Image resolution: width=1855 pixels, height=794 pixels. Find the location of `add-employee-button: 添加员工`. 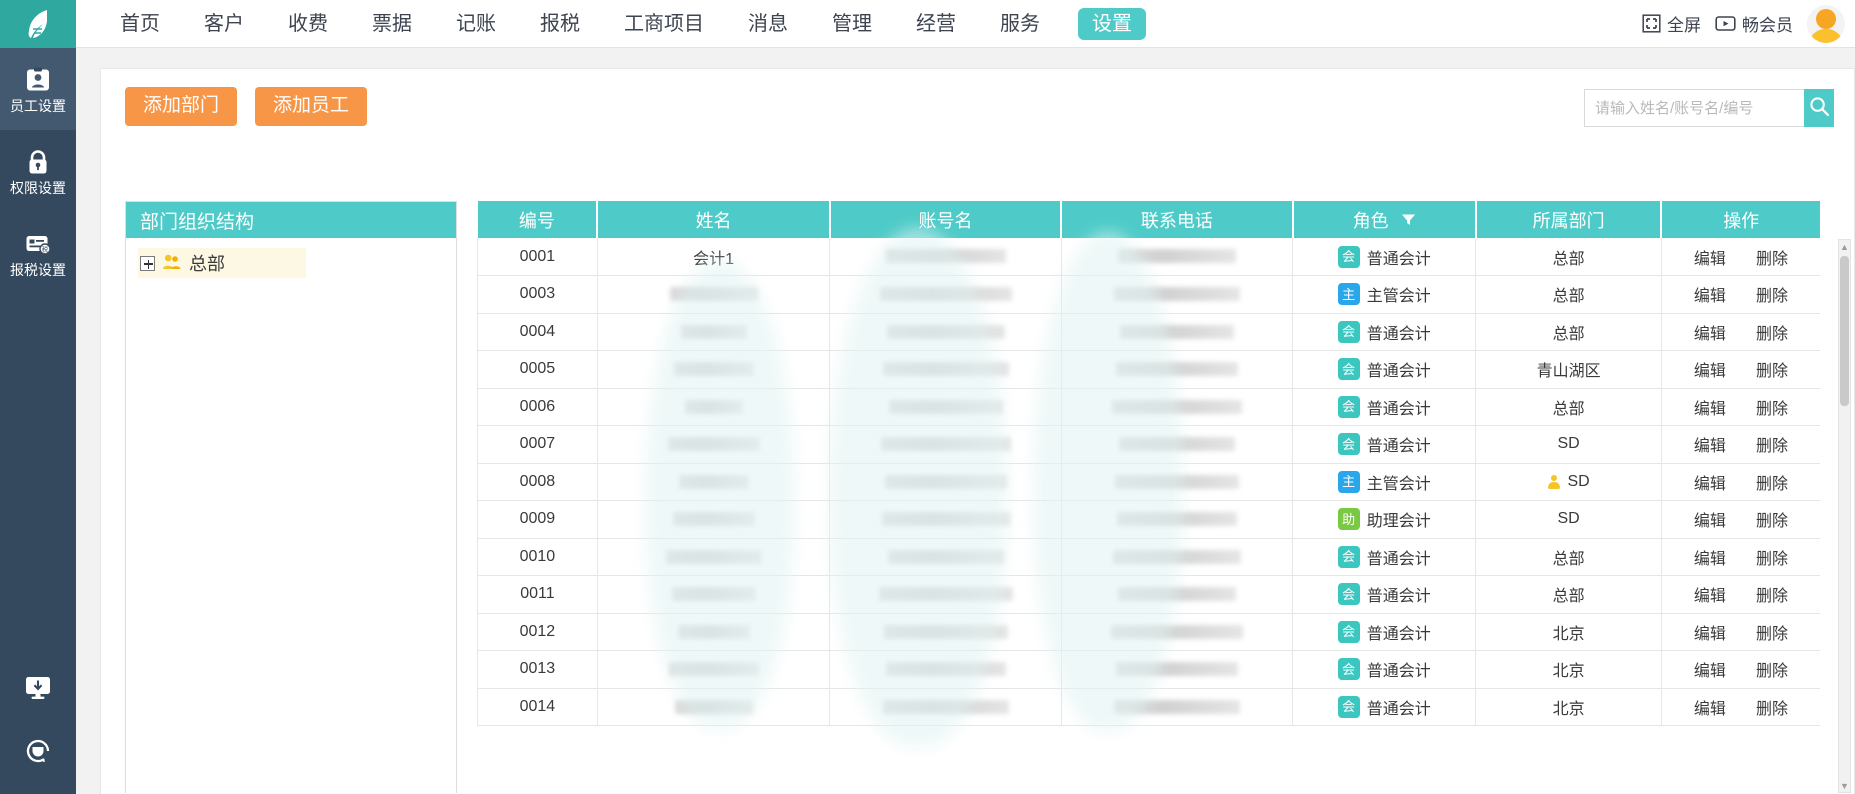

add-employee-button: 添加员工 is located at coordinates (311, 106).